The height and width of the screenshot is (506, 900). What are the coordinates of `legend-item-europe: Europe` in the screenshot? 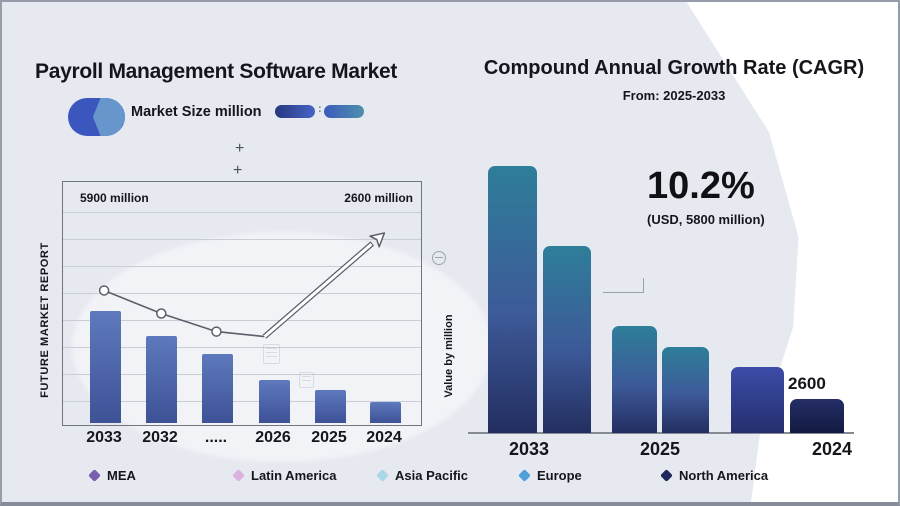 It's located at (550, 475).